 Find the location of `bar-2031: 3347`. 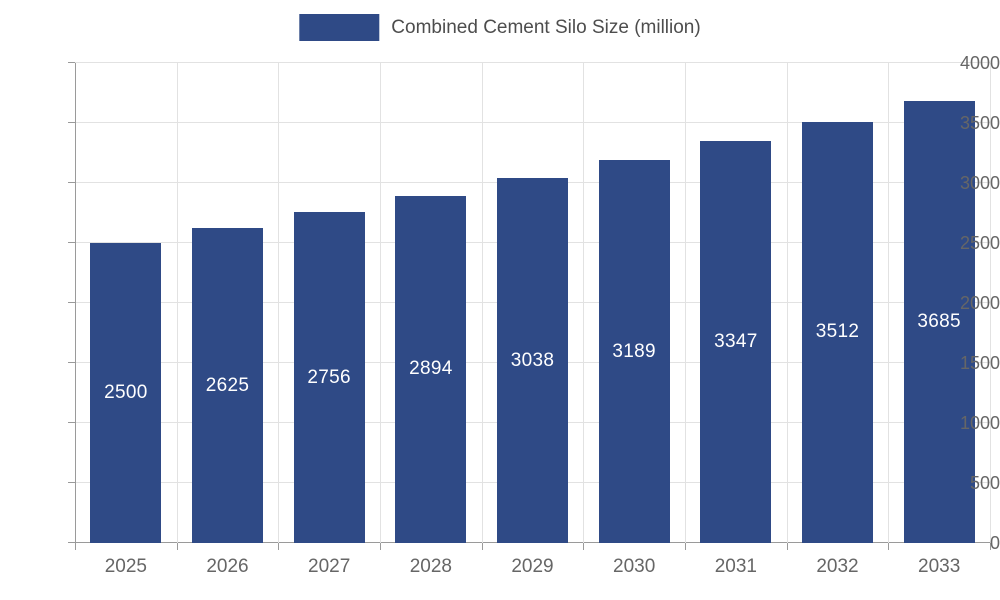

bar-2031: 3347 is located at coordinates (736, 342).